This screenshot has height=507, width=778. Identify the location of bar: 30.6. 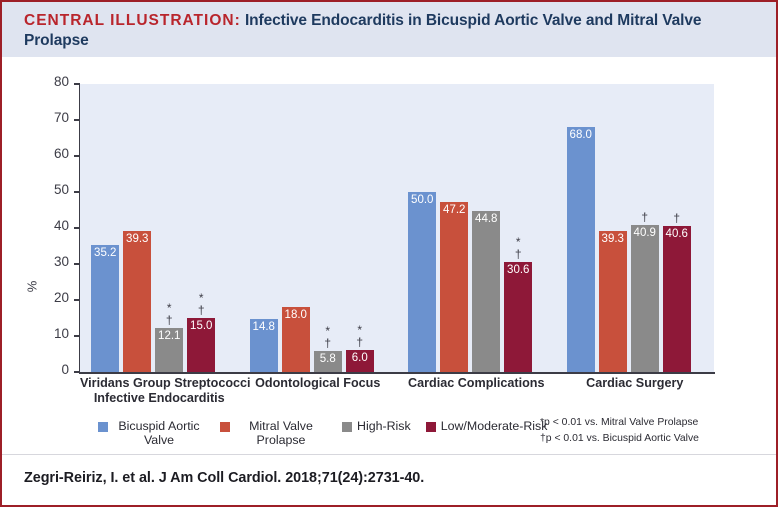
(518, 316).